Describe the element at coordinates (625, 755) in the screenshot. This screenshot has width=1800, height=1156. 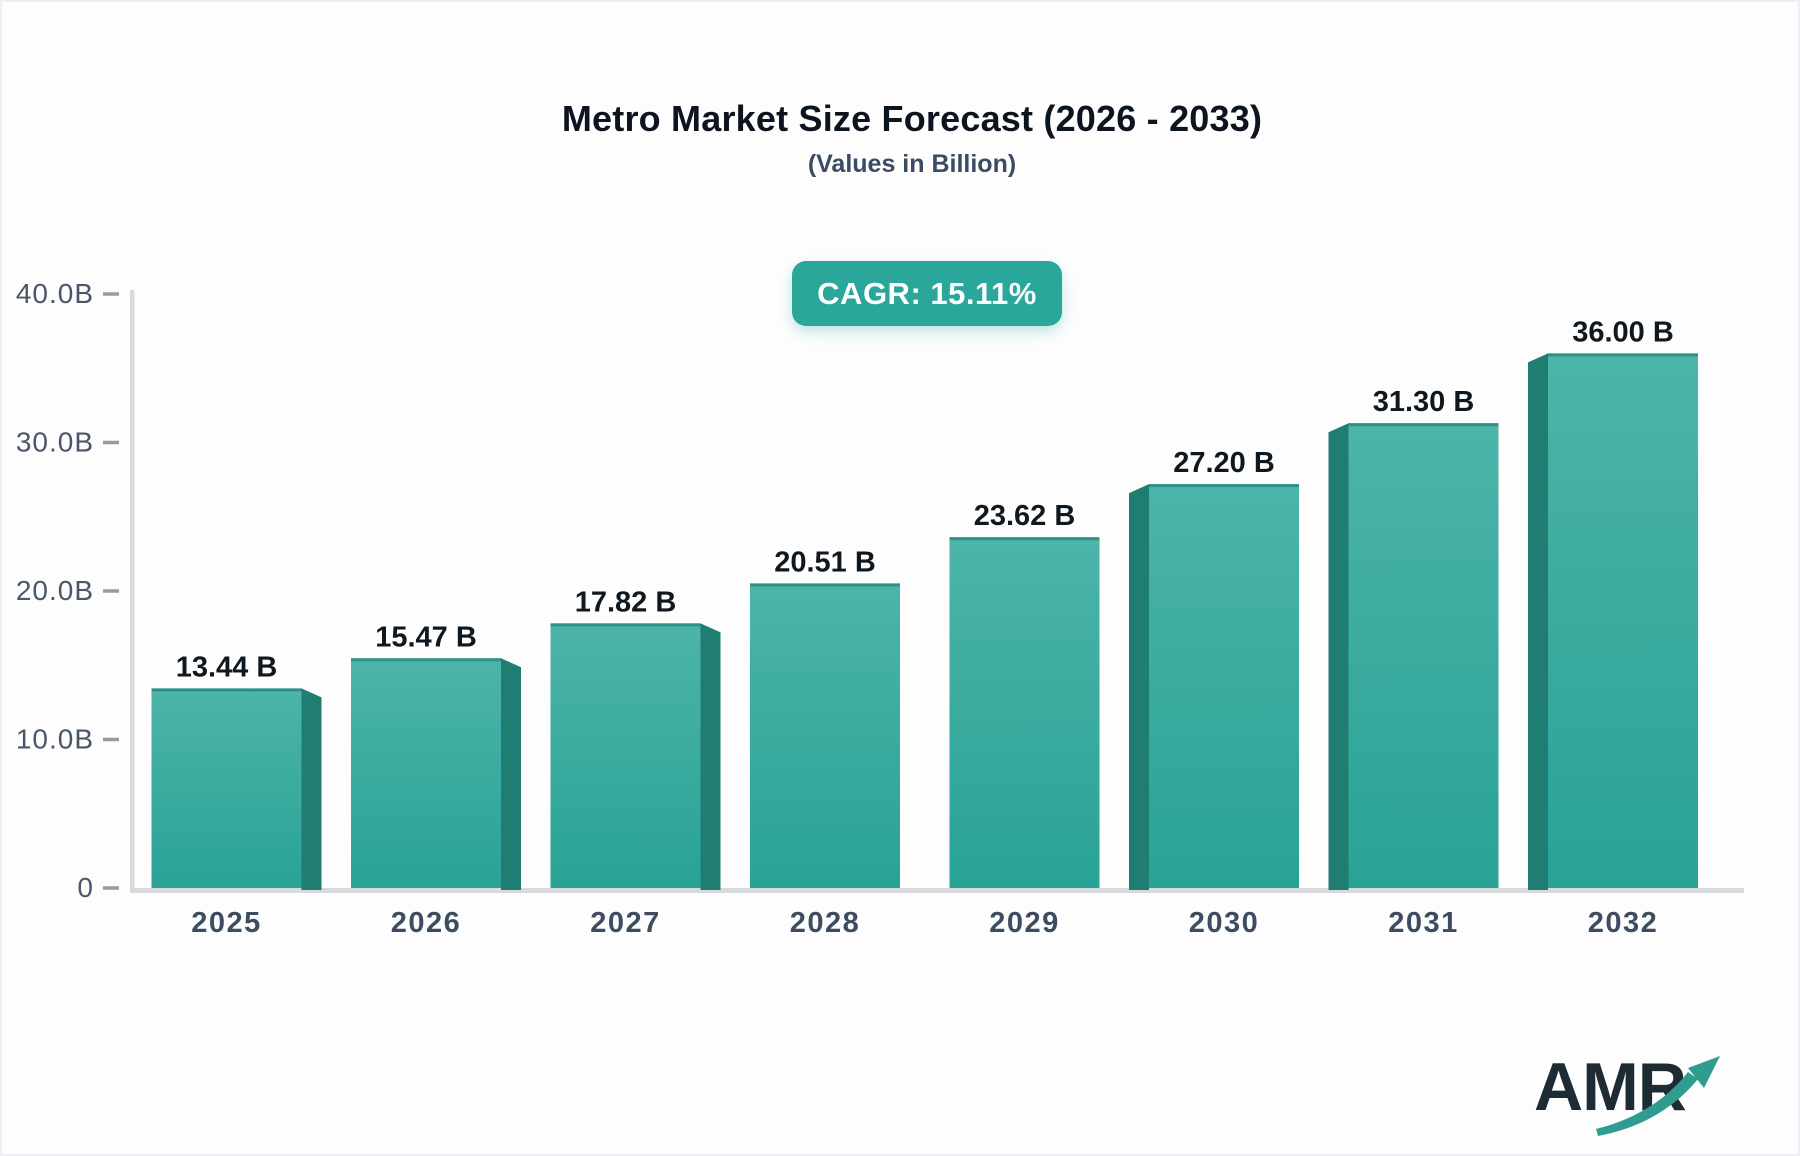
I see `bar-2027` at that location.